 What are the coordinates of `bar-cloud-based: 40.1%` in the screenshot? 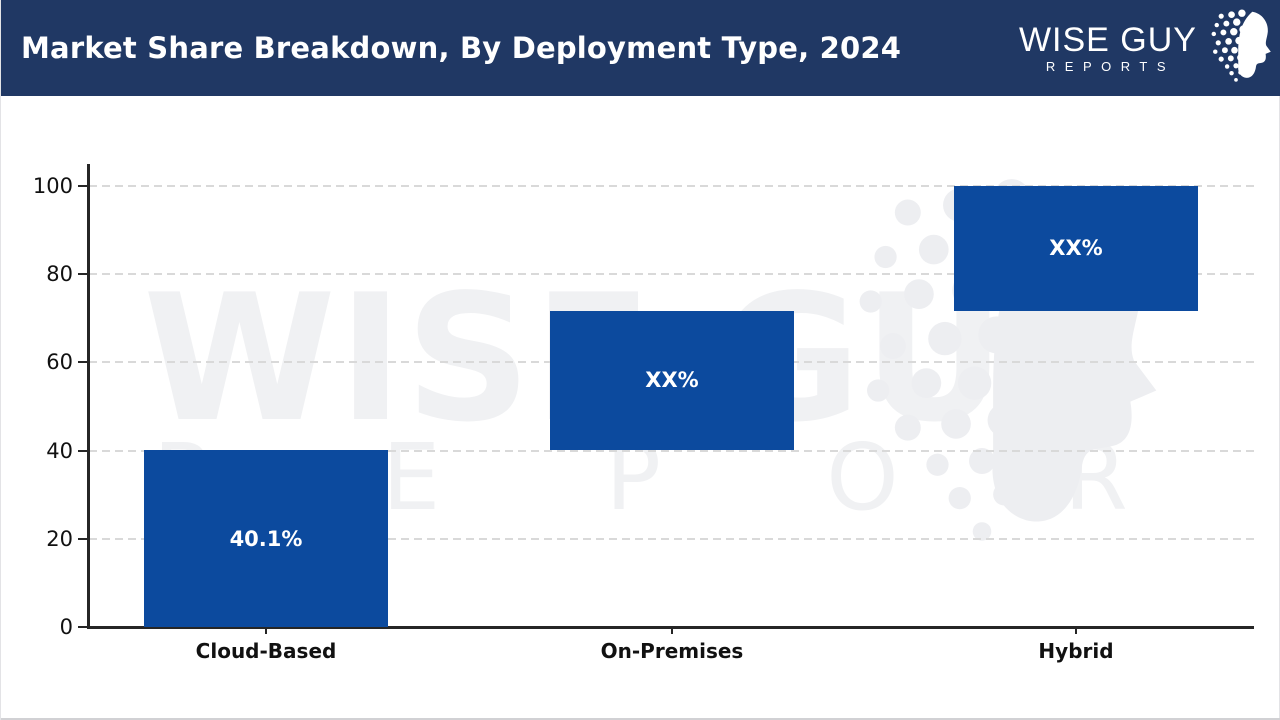 It's located at (266, 538).